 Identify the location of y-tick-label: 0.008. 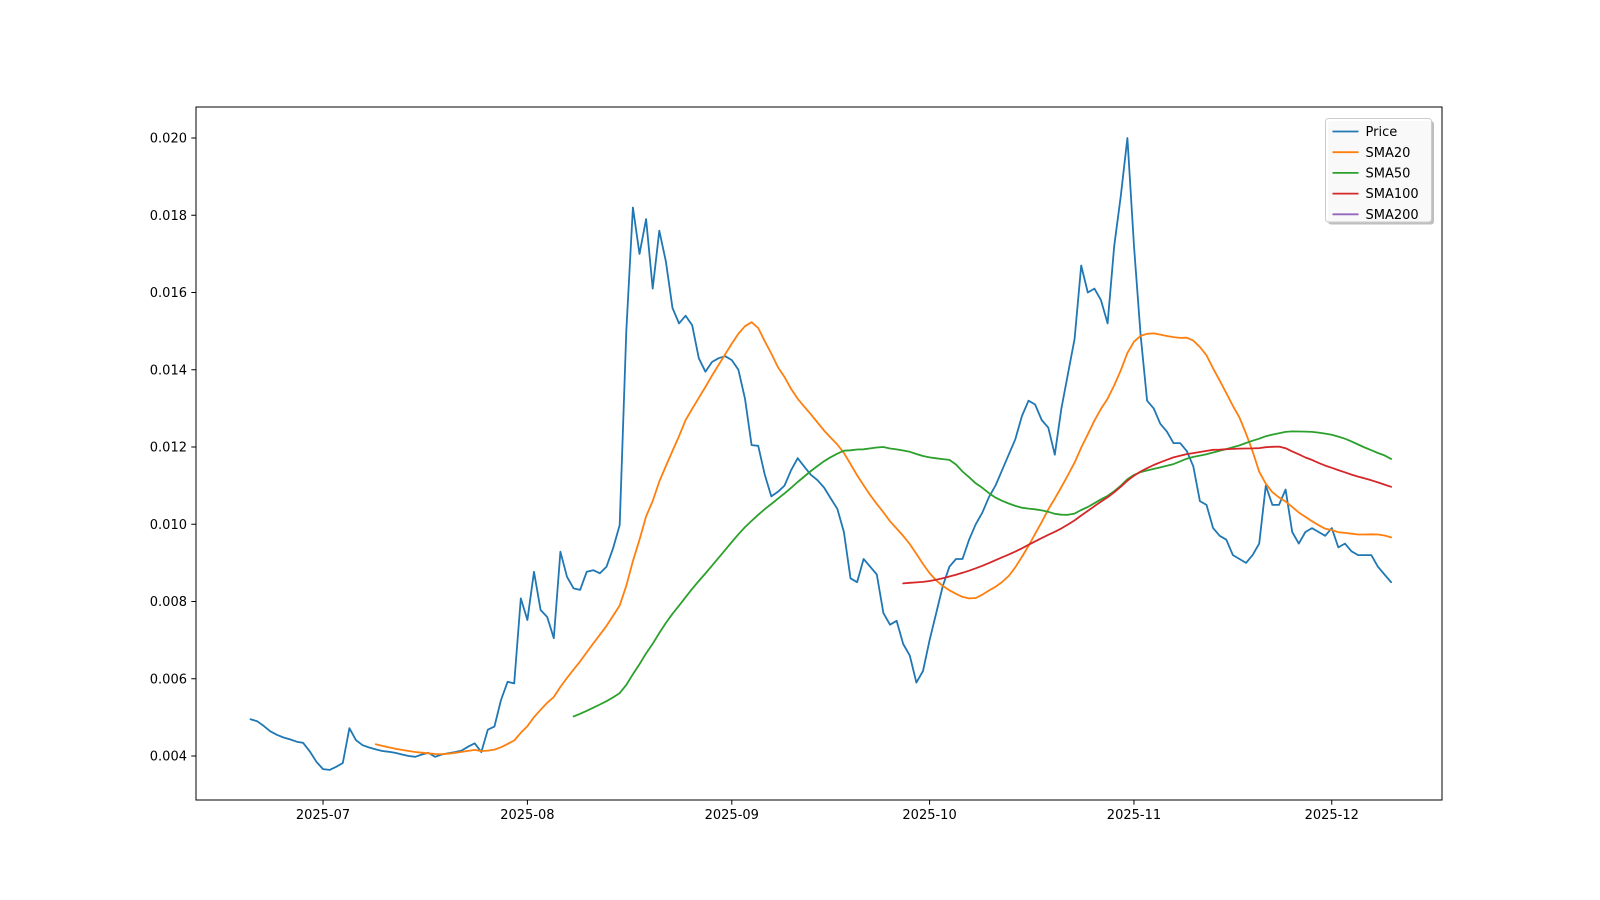
(168, 602).